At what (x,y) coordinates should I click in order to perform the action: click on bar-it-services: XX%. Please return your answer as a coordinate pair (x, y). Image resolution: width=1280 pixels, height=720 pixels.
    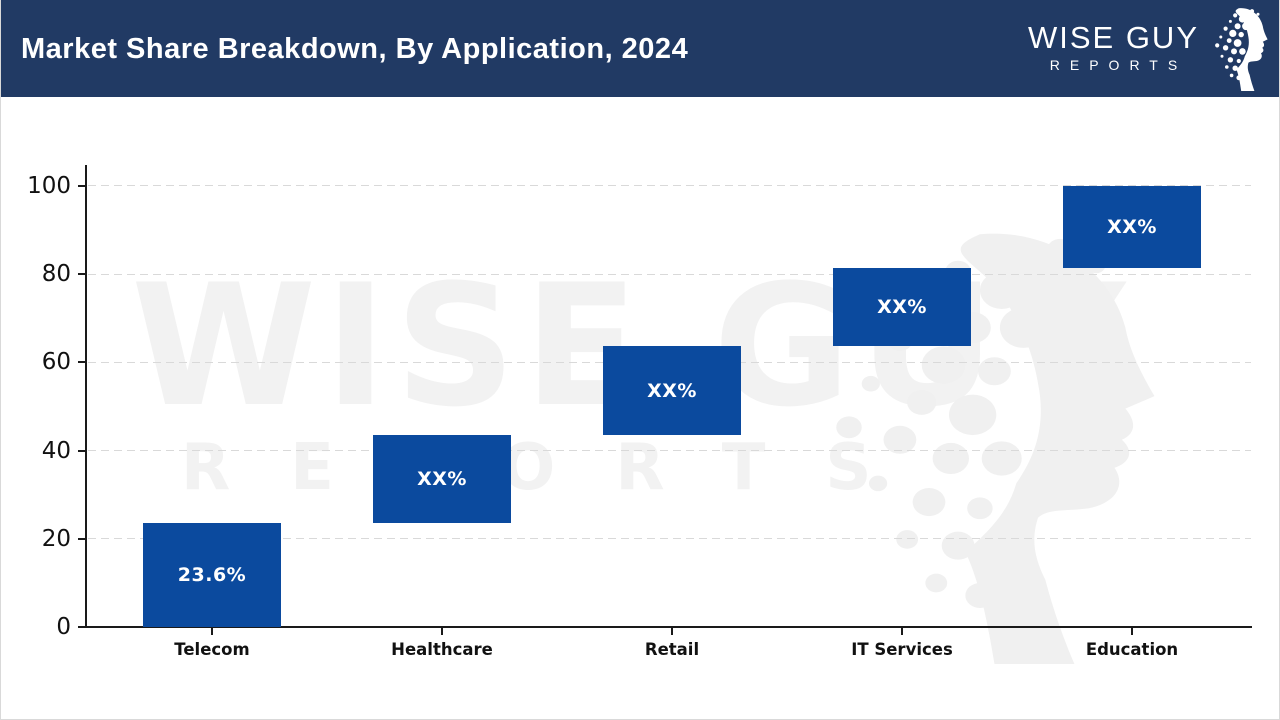
    Looking at the image, I should click on (902, 307).